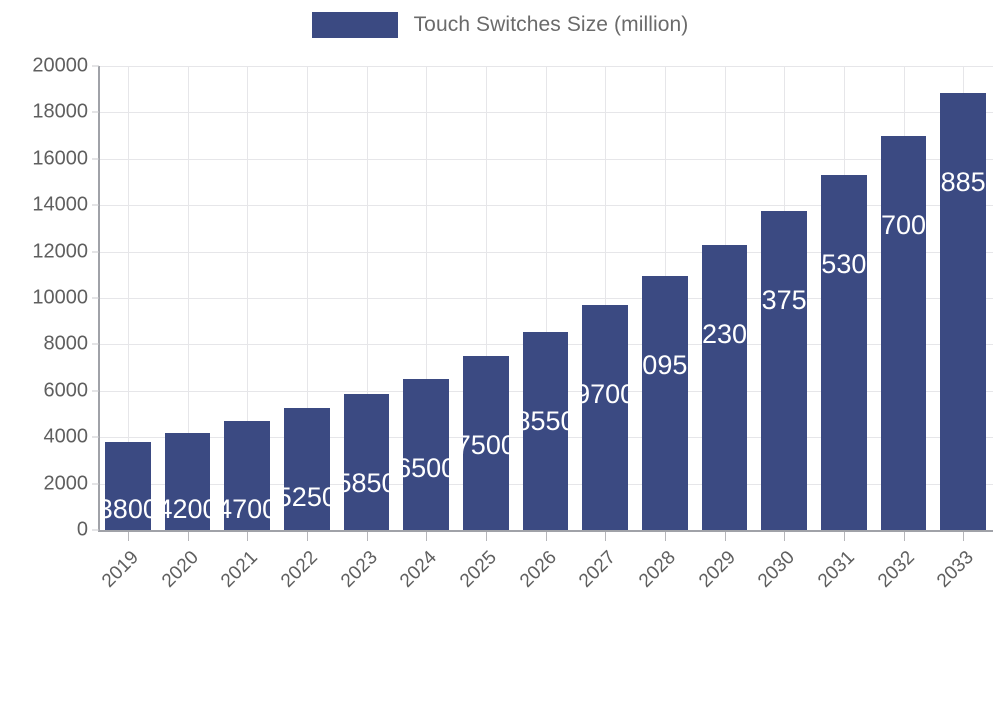 This screenshot has width=1000, height=704. I want to click on y-axis-spine, so click(99, 298).